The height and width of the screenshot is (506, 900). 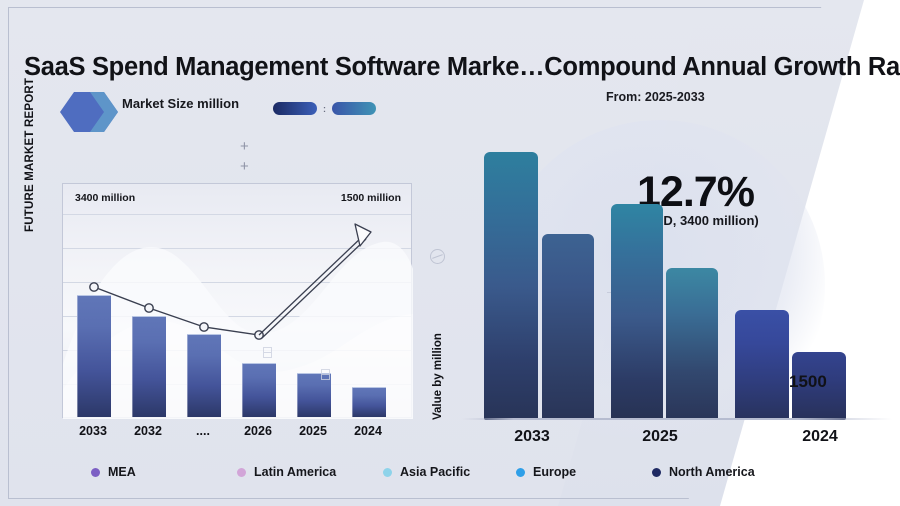 What do you see at coordinates (435, 472) in the screenshot?
I see `legend-label: Asia Pacific` at bounding box center [435, 472].